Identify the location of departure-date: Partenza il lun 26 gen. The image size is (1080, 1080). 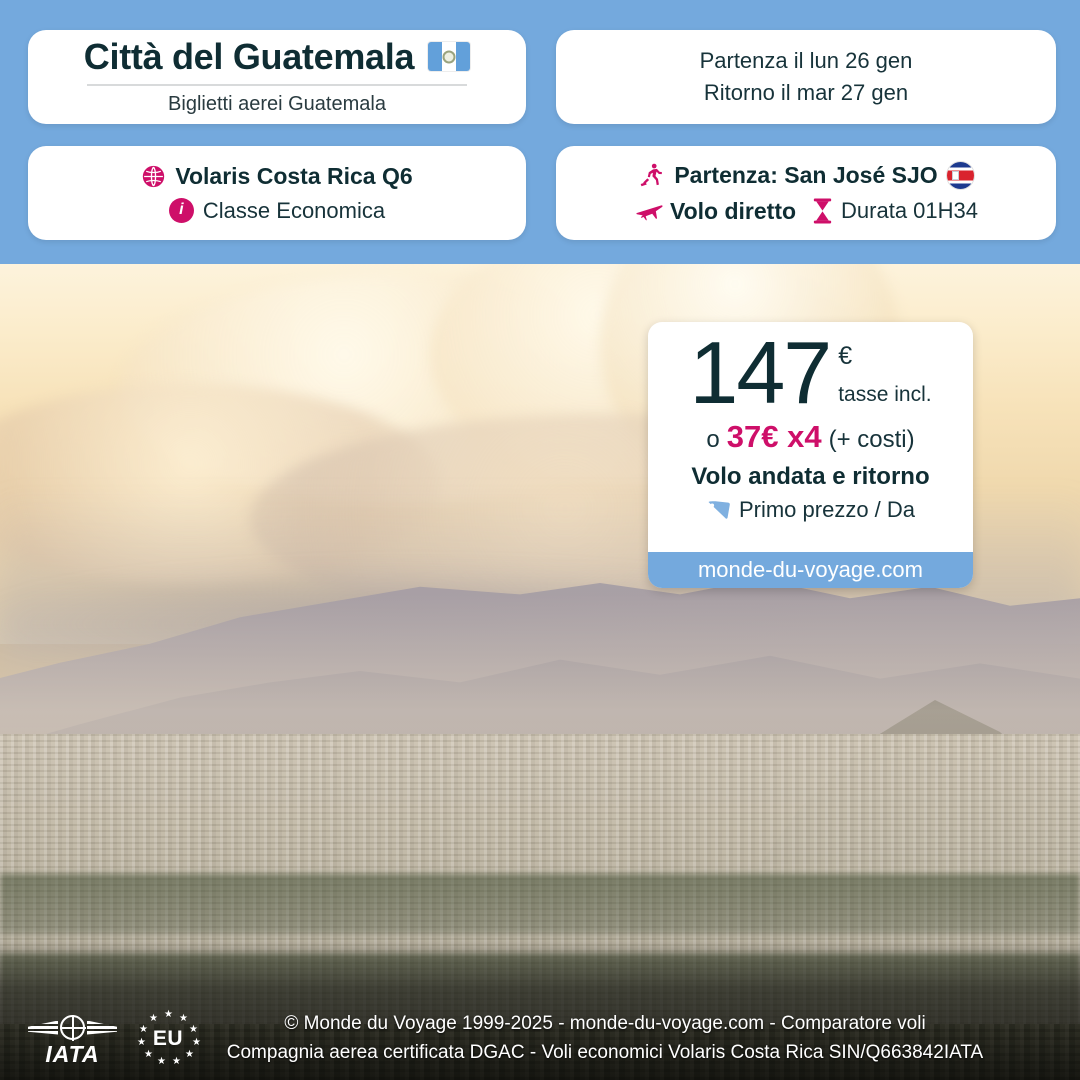
(806, 61).